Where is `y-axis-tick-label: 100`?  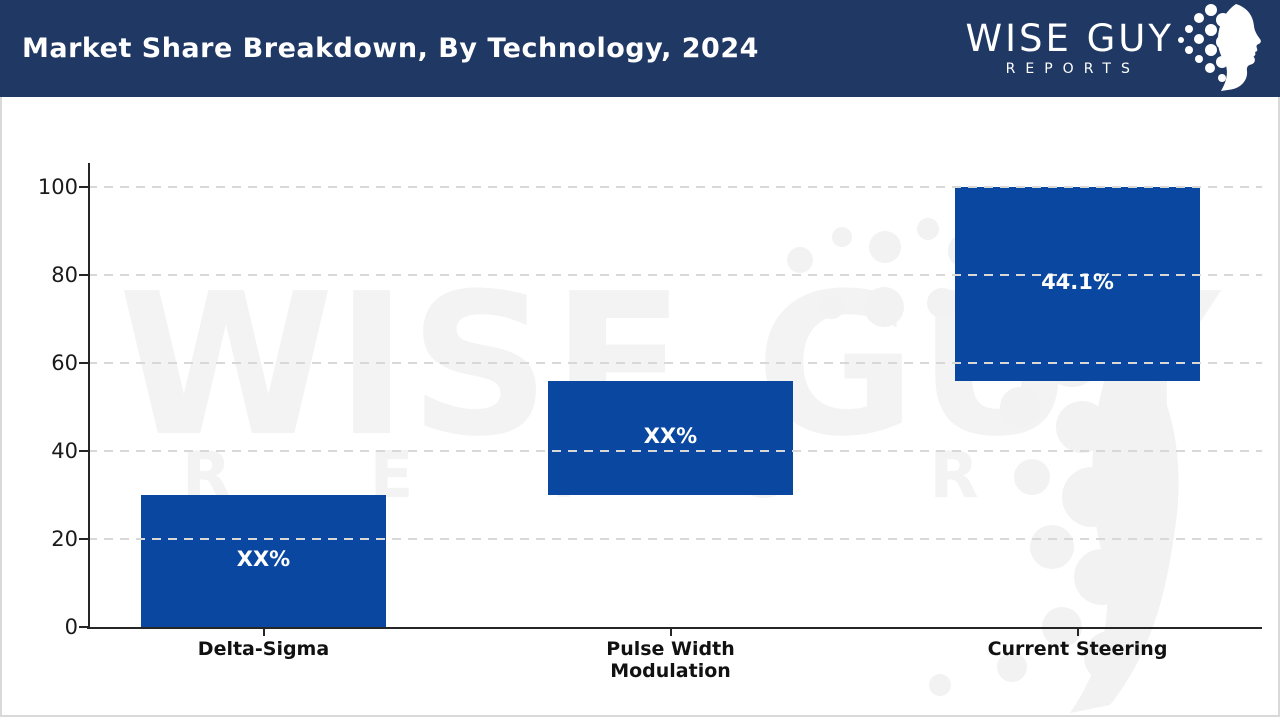 y-axis-tick-label: 100 is located at coordinates (57, 187).